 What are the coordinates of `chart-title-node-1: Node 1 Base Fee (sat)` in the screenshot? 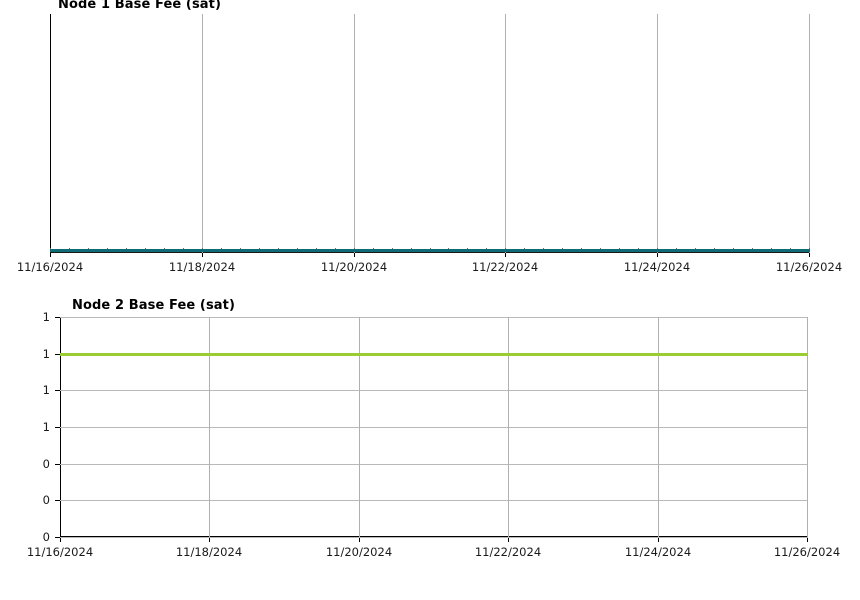 It's located at (140, 6).